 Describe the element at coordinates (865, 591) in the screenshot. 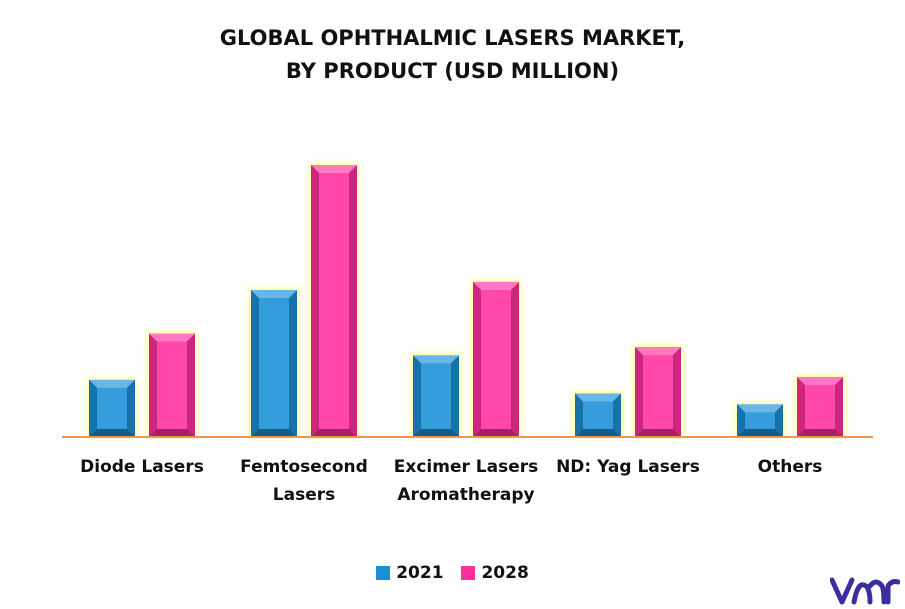

I see `vmr-logo-icon` at that location.